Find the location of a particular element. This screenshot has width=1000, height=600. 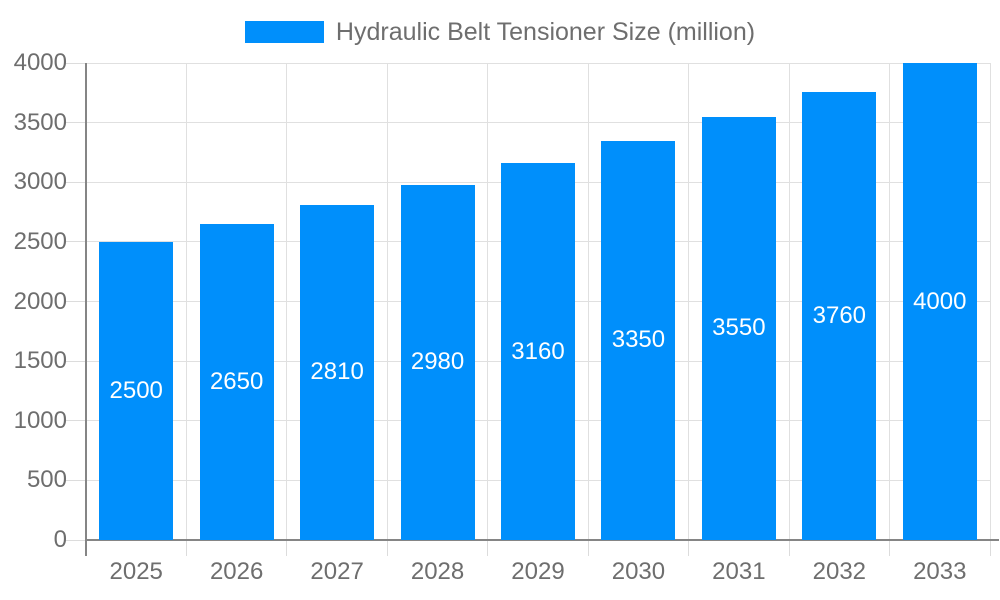

bar-value-label: 2980 is located at coordinates (437, 362).